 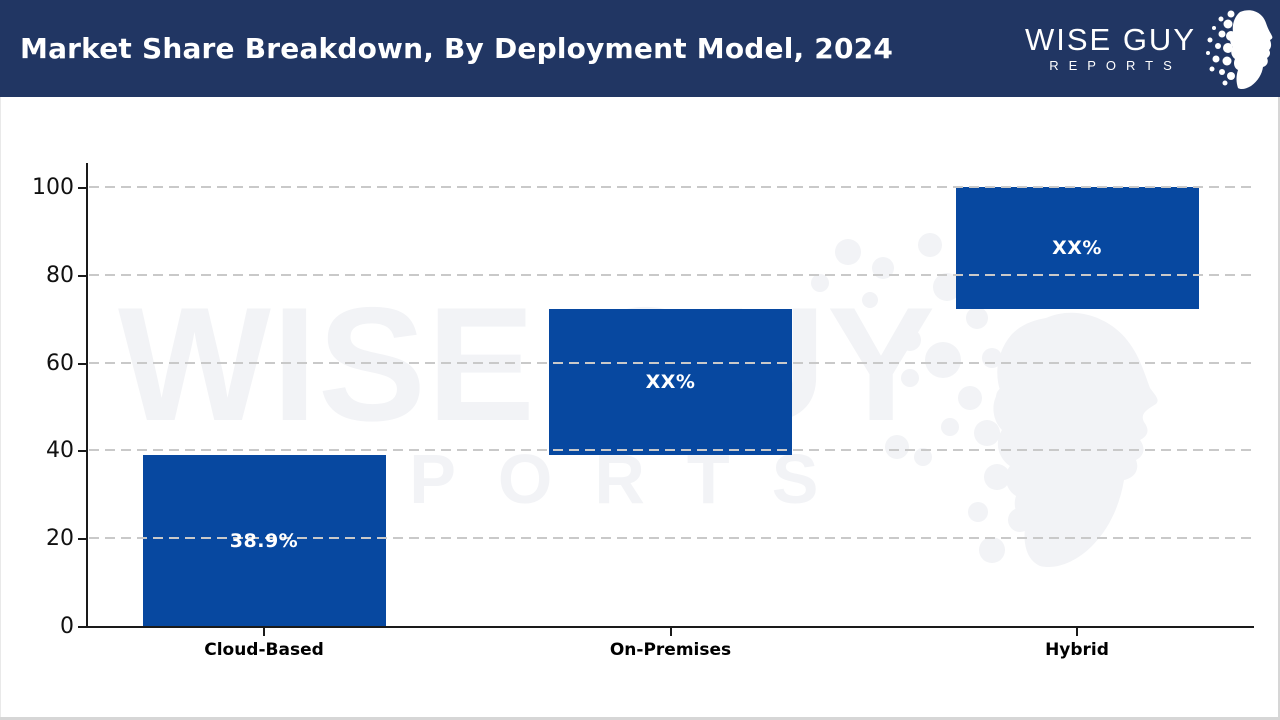 I want to click on brand-logo-text: WISE GUY REPORTS, so click(x=1110, y=48).